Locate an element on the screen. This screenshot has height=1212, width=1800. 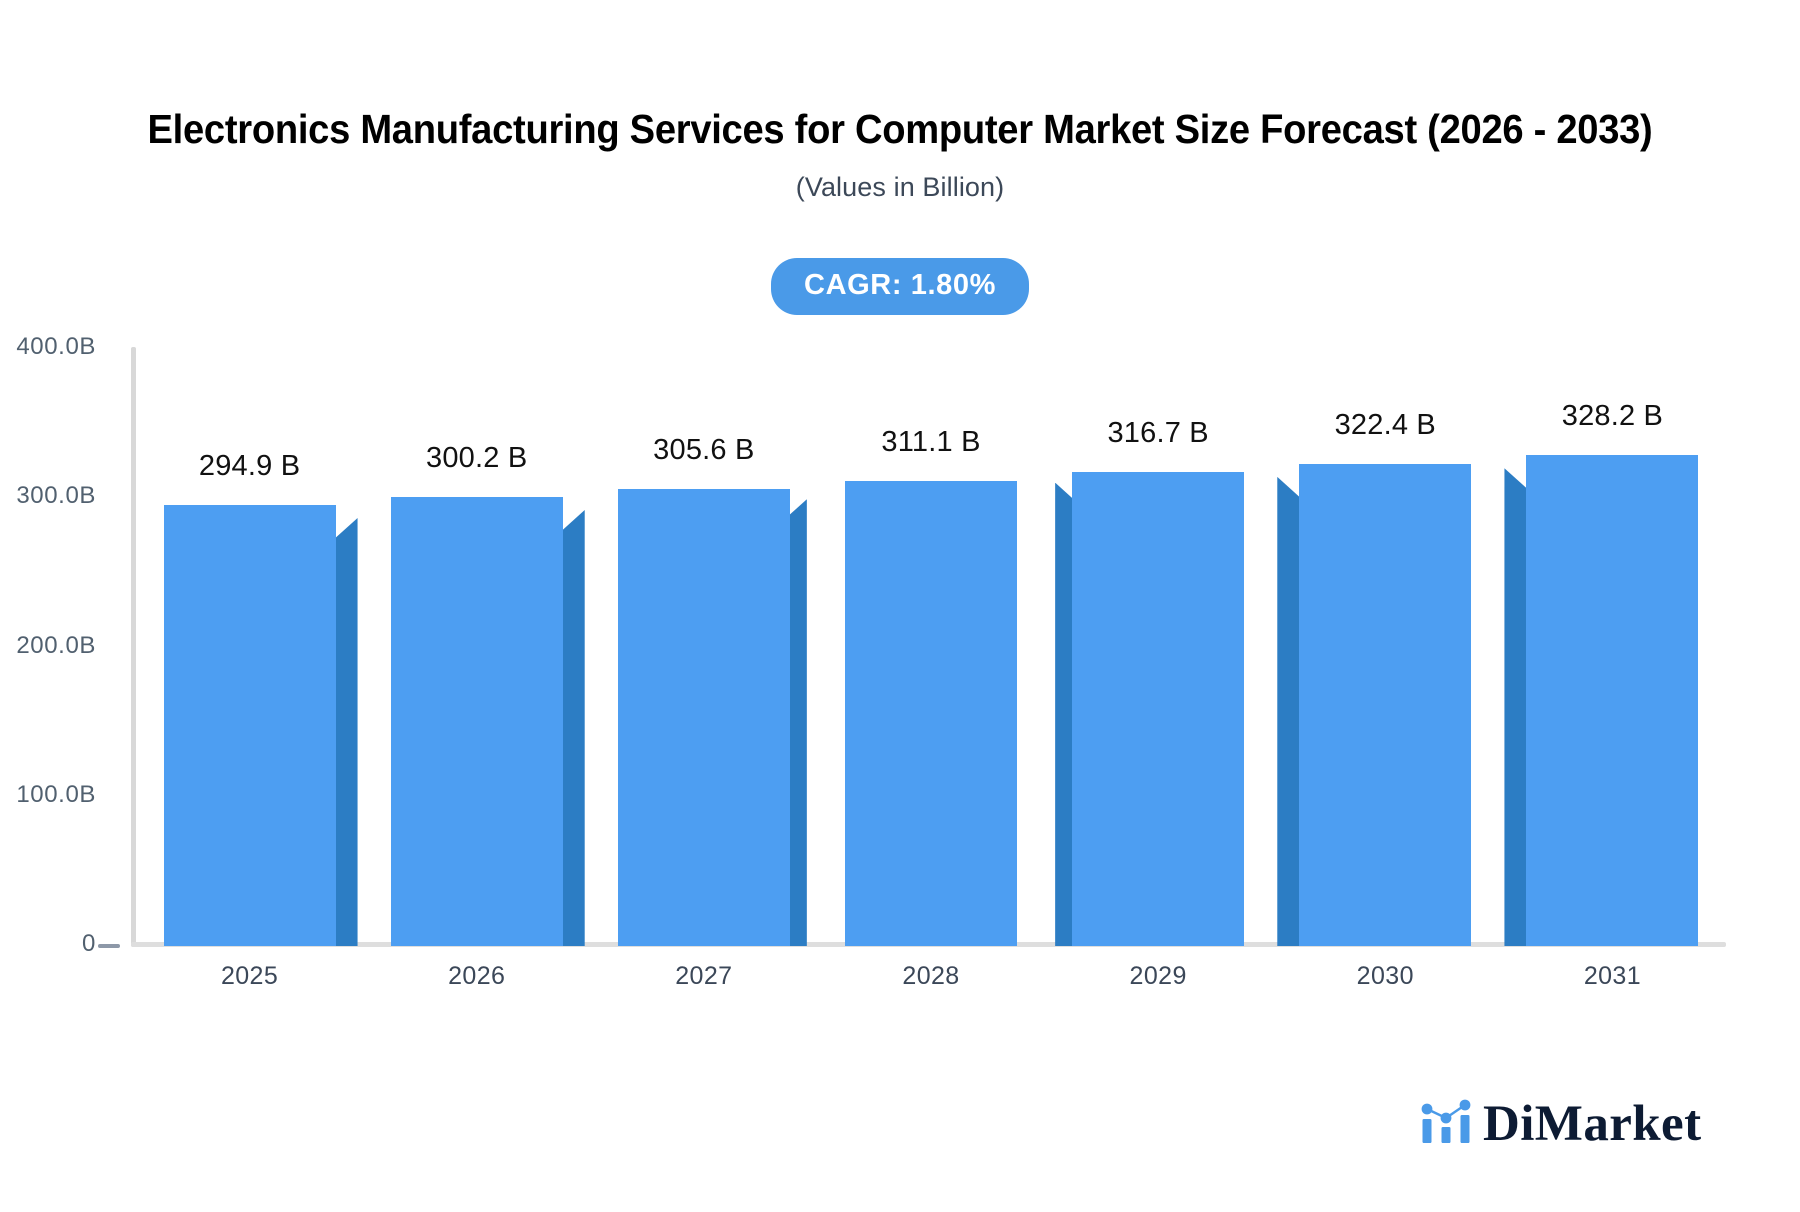
bar-value-label: 316.7 B is located at coordinates (1158, 433).